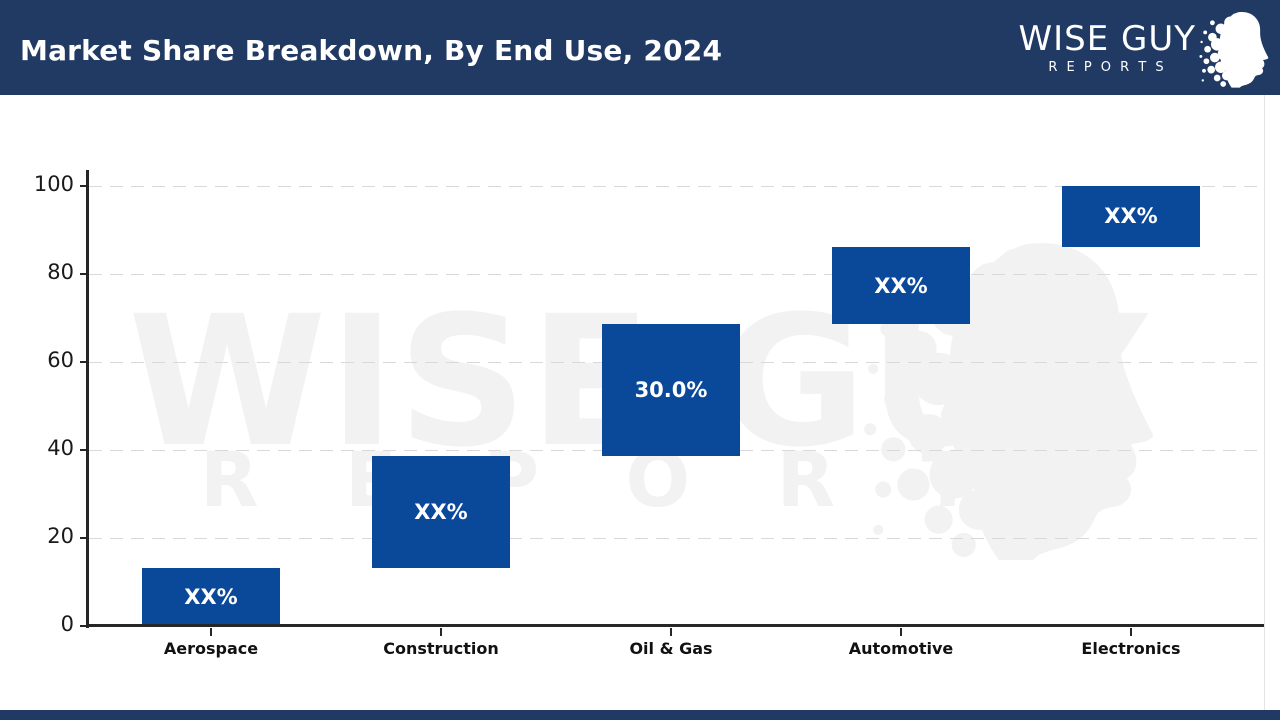 The width and height of the screenshot is (1280, 720). I want to click on y-tick-label: 40, so click(60, 447).